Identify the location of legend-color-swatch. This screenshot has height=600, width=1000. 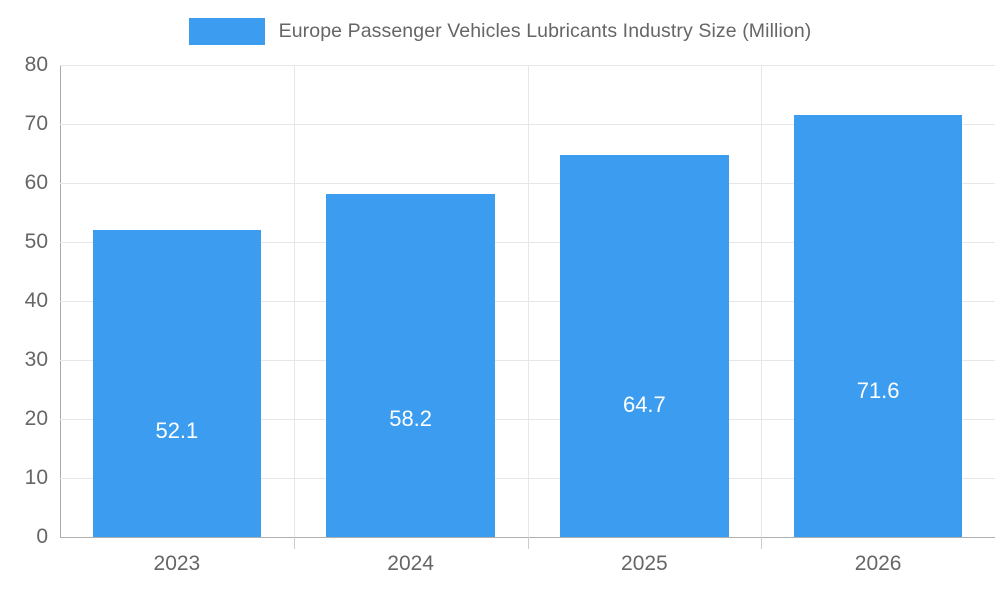
(226, 31).